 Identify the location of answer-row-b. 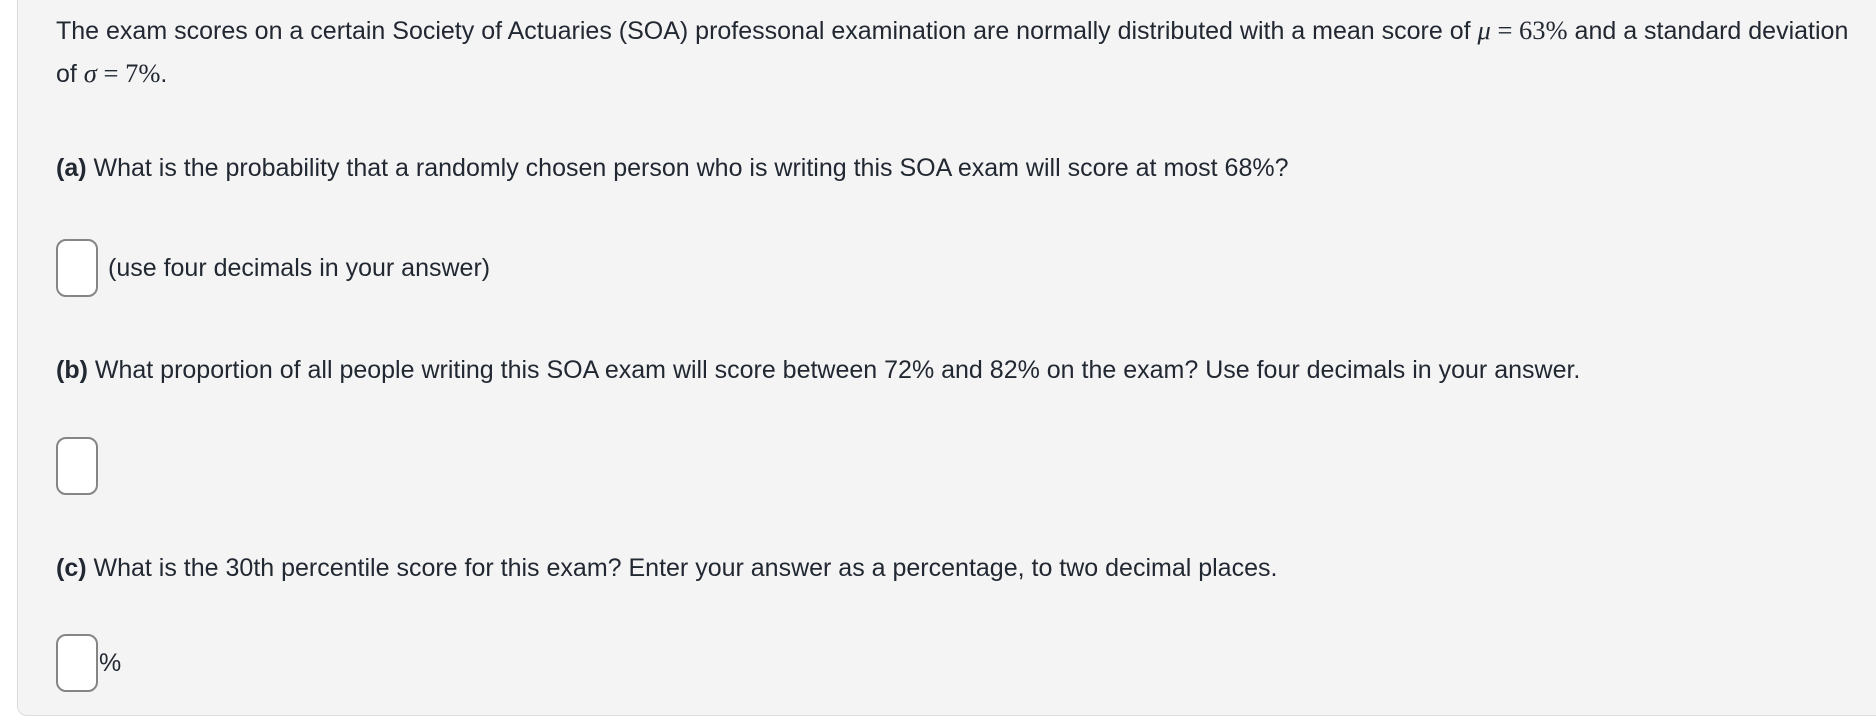
(956, 466).